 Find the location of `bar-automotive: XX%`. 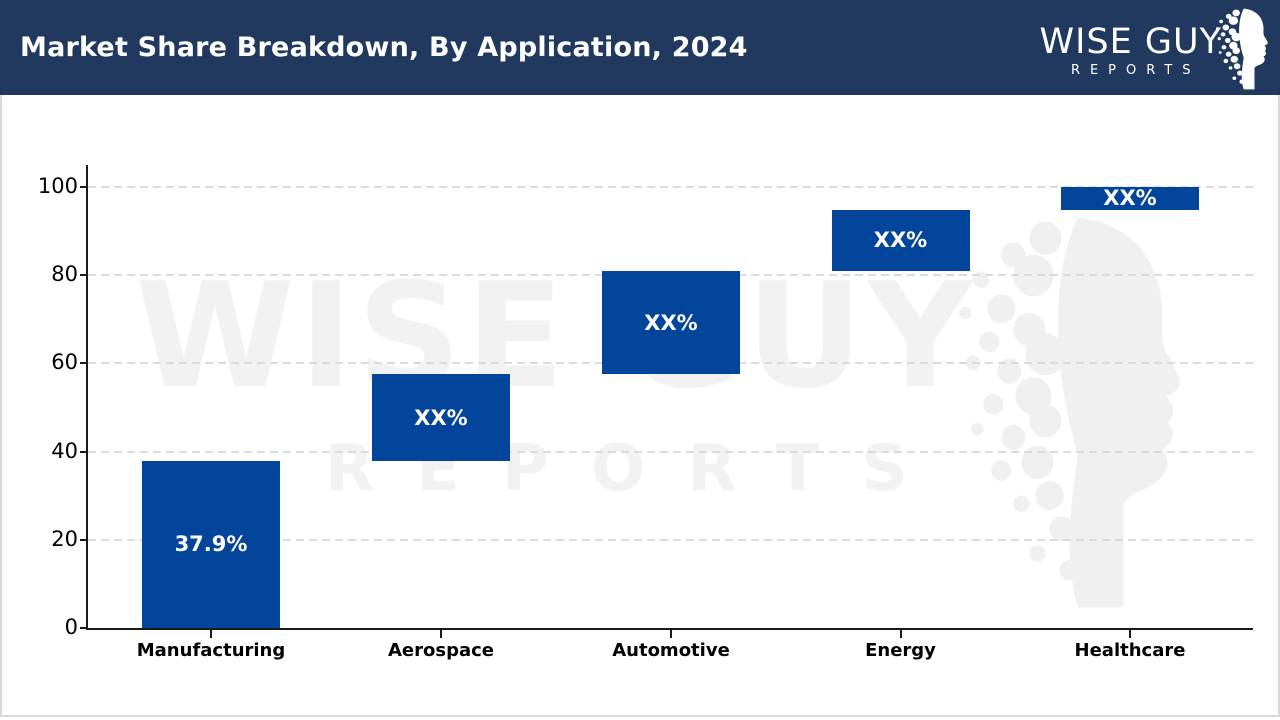

bar-automotive: XX% is located at coordinates (671, 322).